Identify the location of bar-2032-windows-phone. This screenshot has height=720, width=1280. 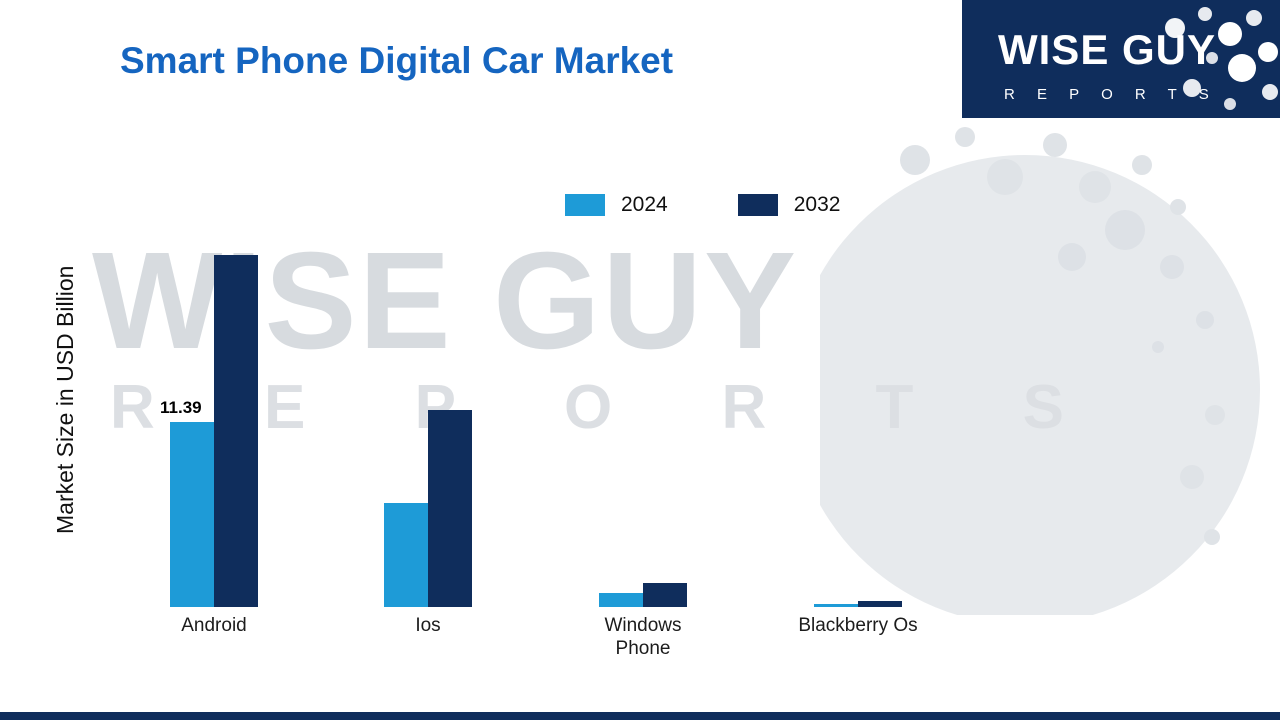
(665, 594).